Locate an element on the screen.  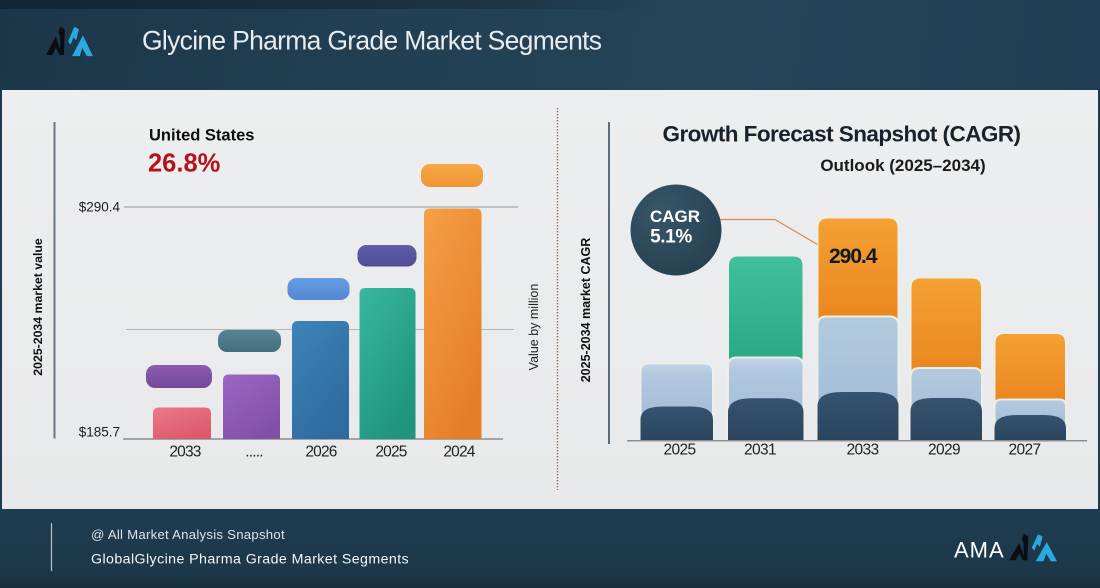
svg-text: 290.4 is located at coordinates (853, 256).